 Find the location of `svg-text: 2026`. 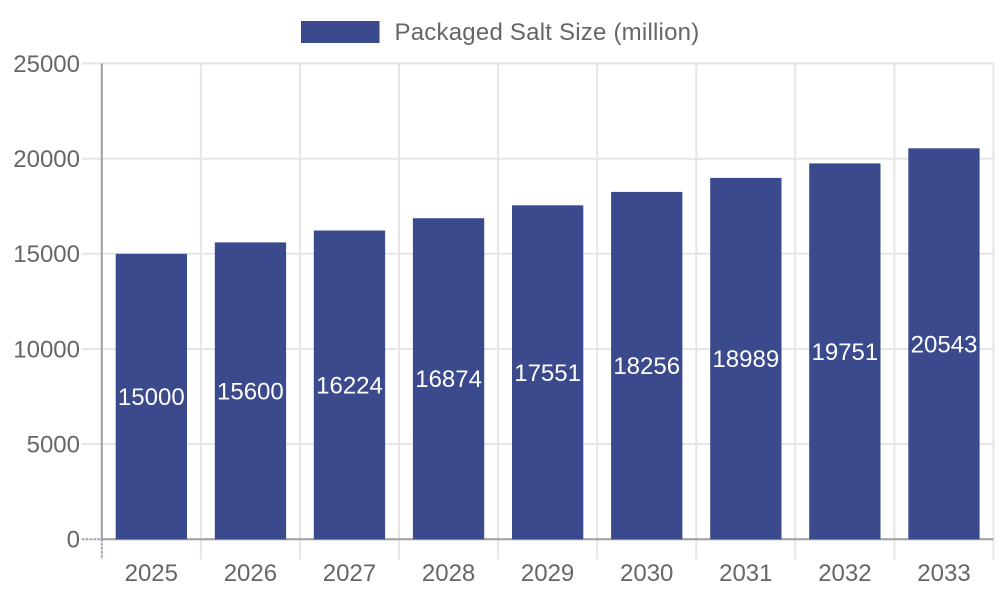

svg-text: 2026 is located at coordinates (250, 573).